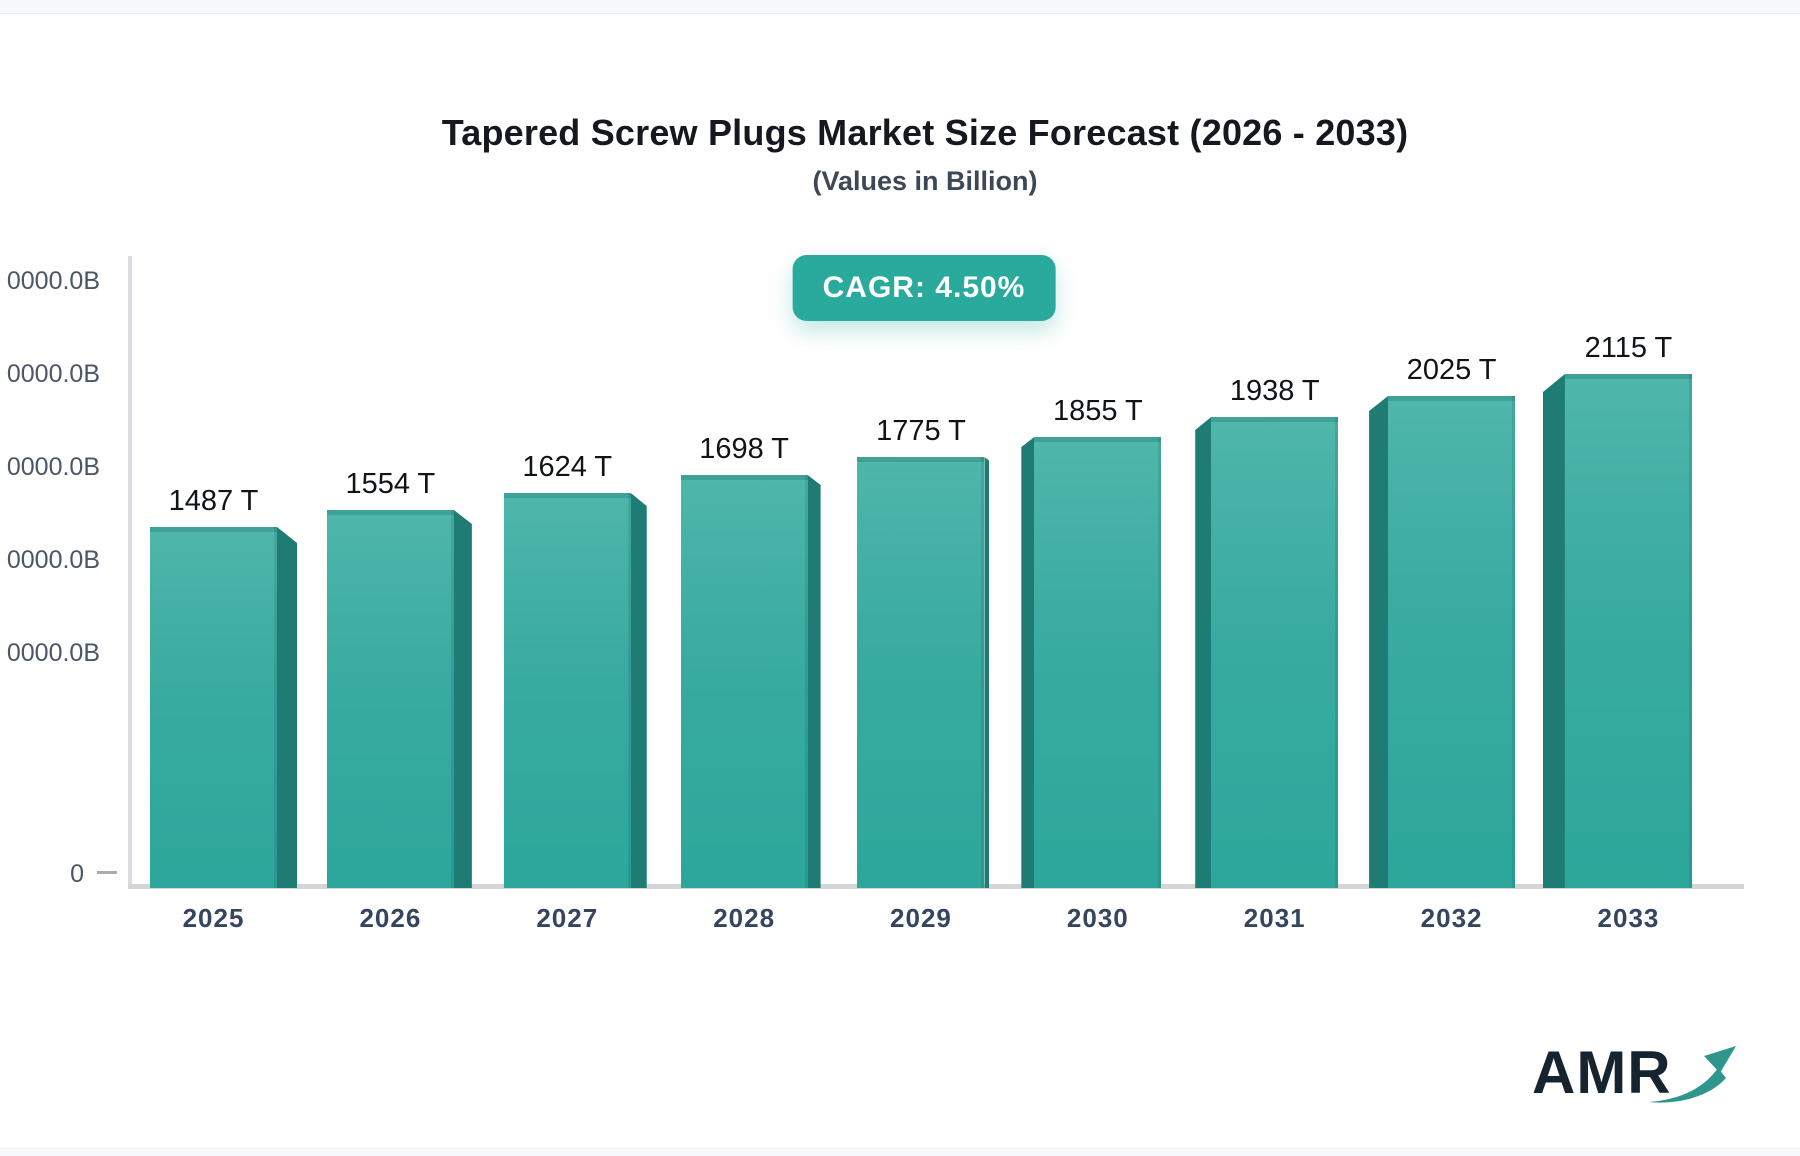  What do you see at coordinates (900, 7) in the screenshot?
I see `top-edge-strip` at bounding box center [900, 7].